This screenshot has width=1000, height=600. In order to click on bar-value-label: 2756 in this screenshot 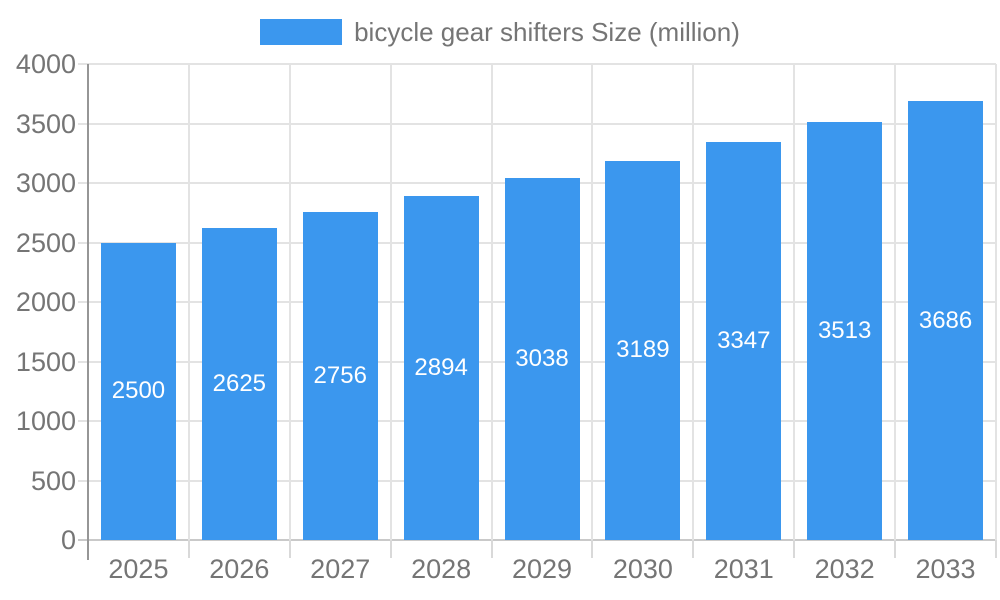, I will do `click(340, 376)`.